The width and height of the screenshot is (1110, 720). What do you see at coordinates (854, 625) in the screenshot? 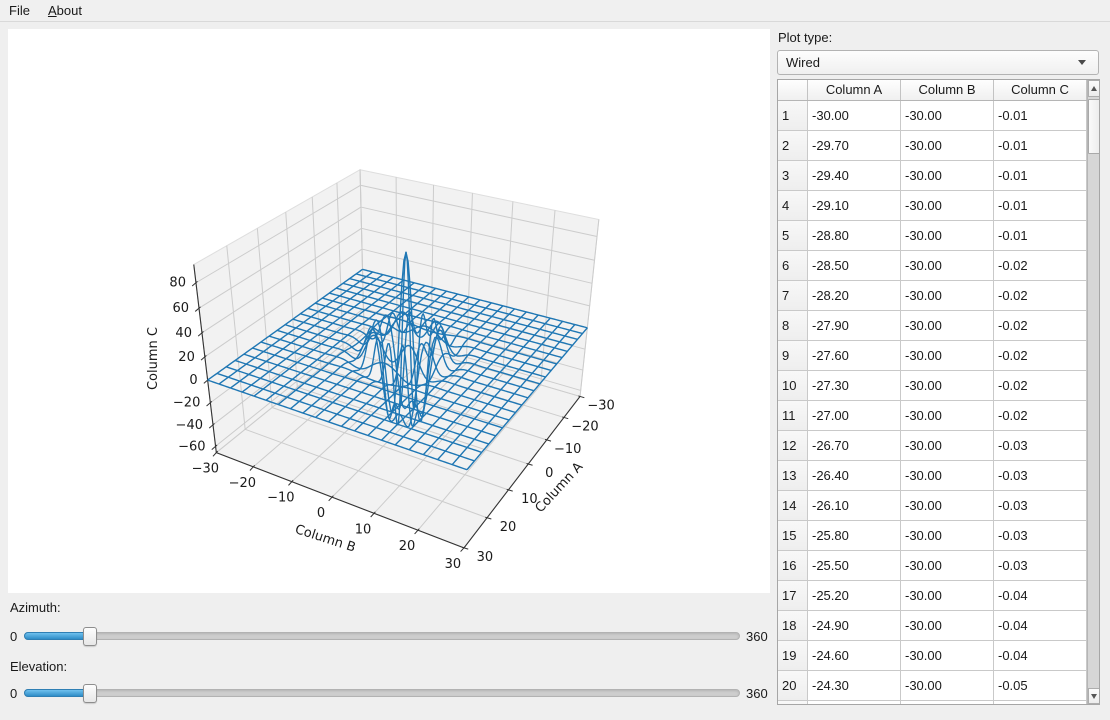
I see `column-a-cell: -24.90` at bounding box center [854, 625].